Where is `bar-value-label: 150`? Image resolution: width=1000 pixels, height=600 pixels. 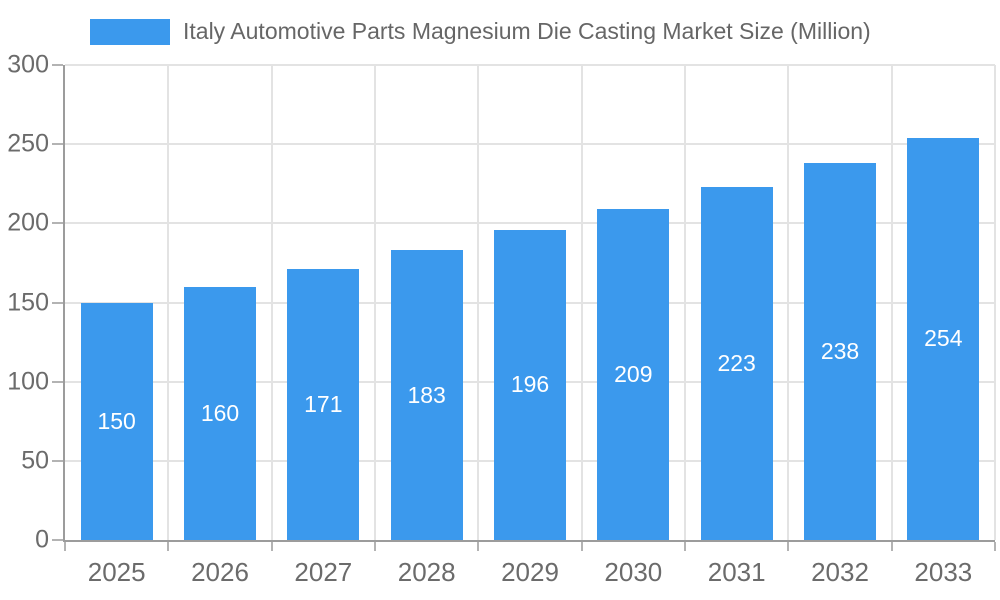 bar-value-label: 150 is located at coordinates (116, 420).